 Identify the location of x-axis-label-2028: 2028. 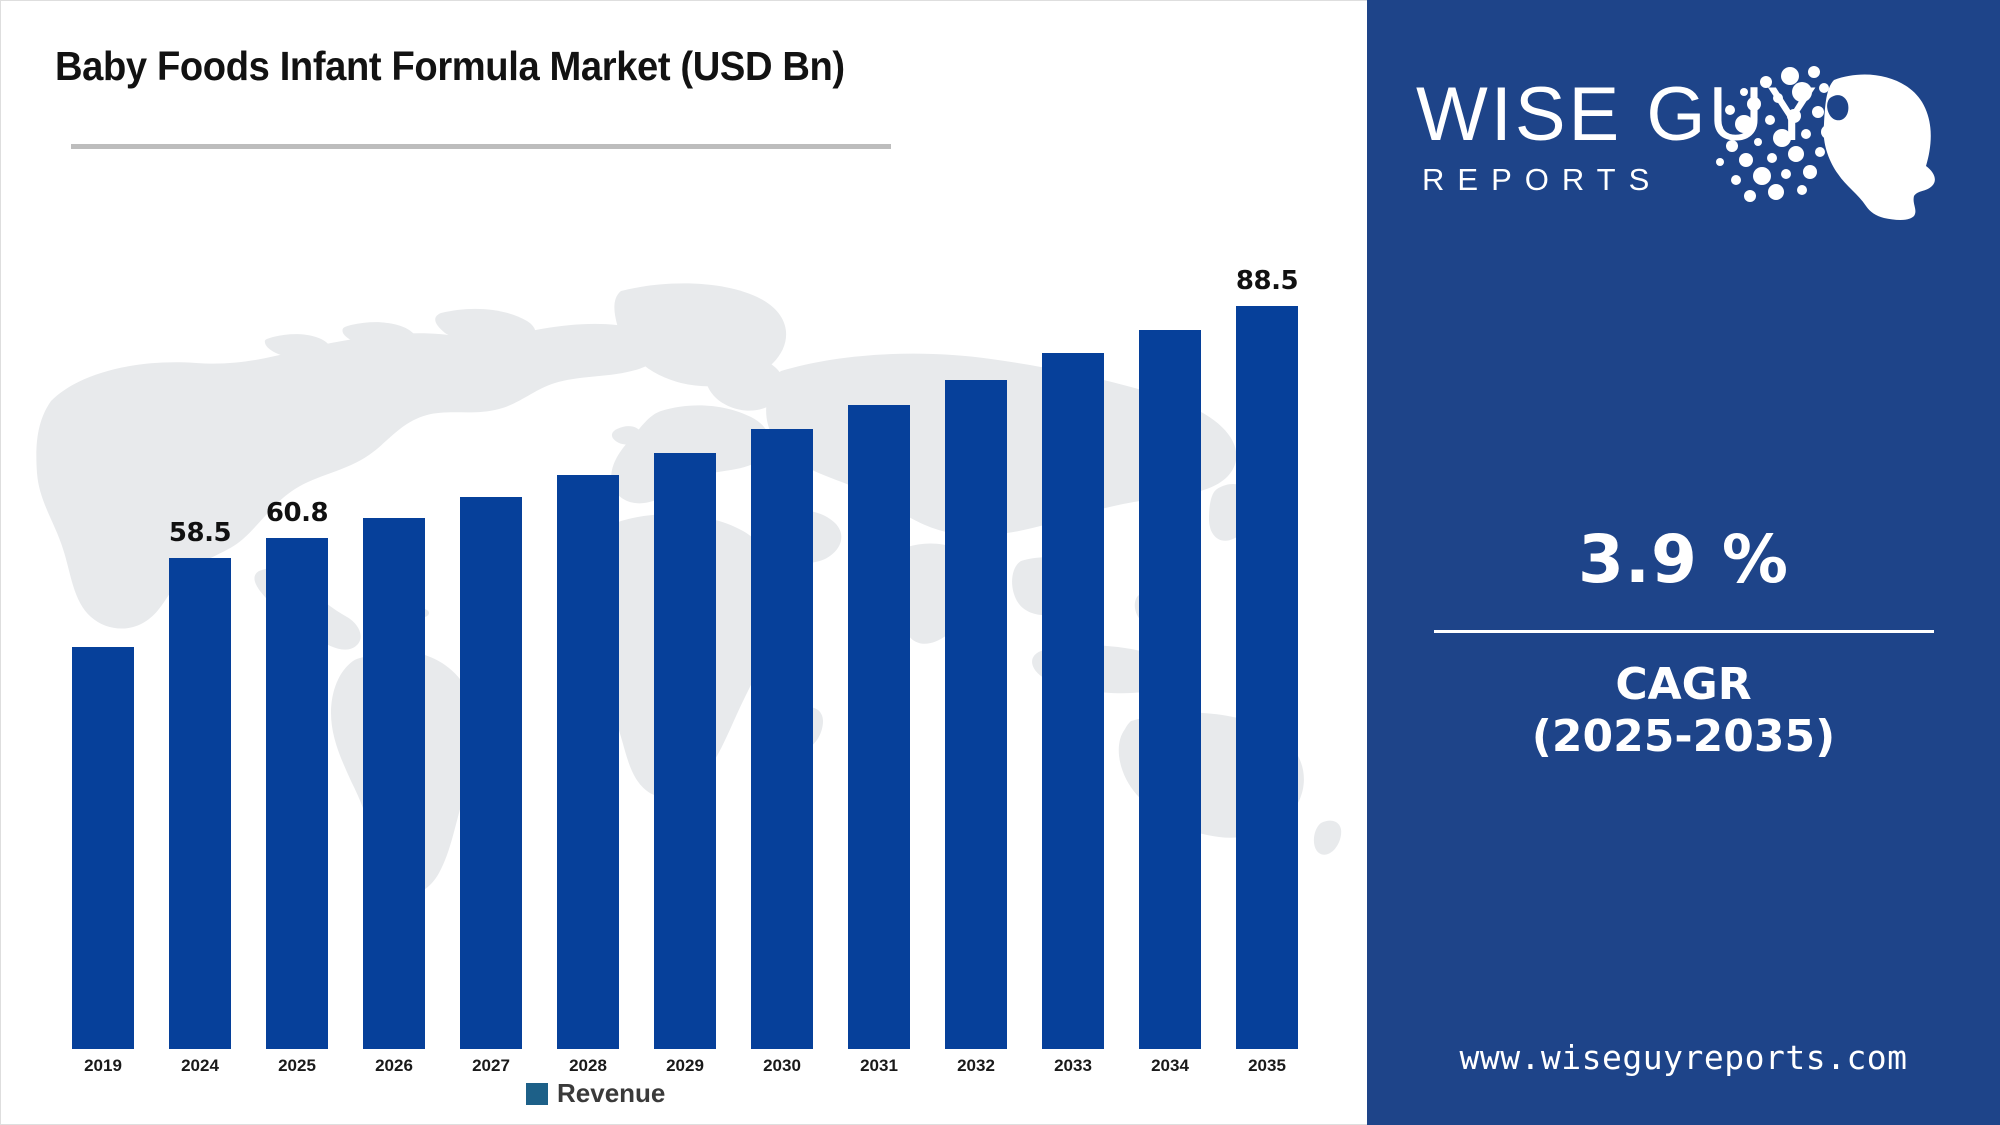
(588, 1065).